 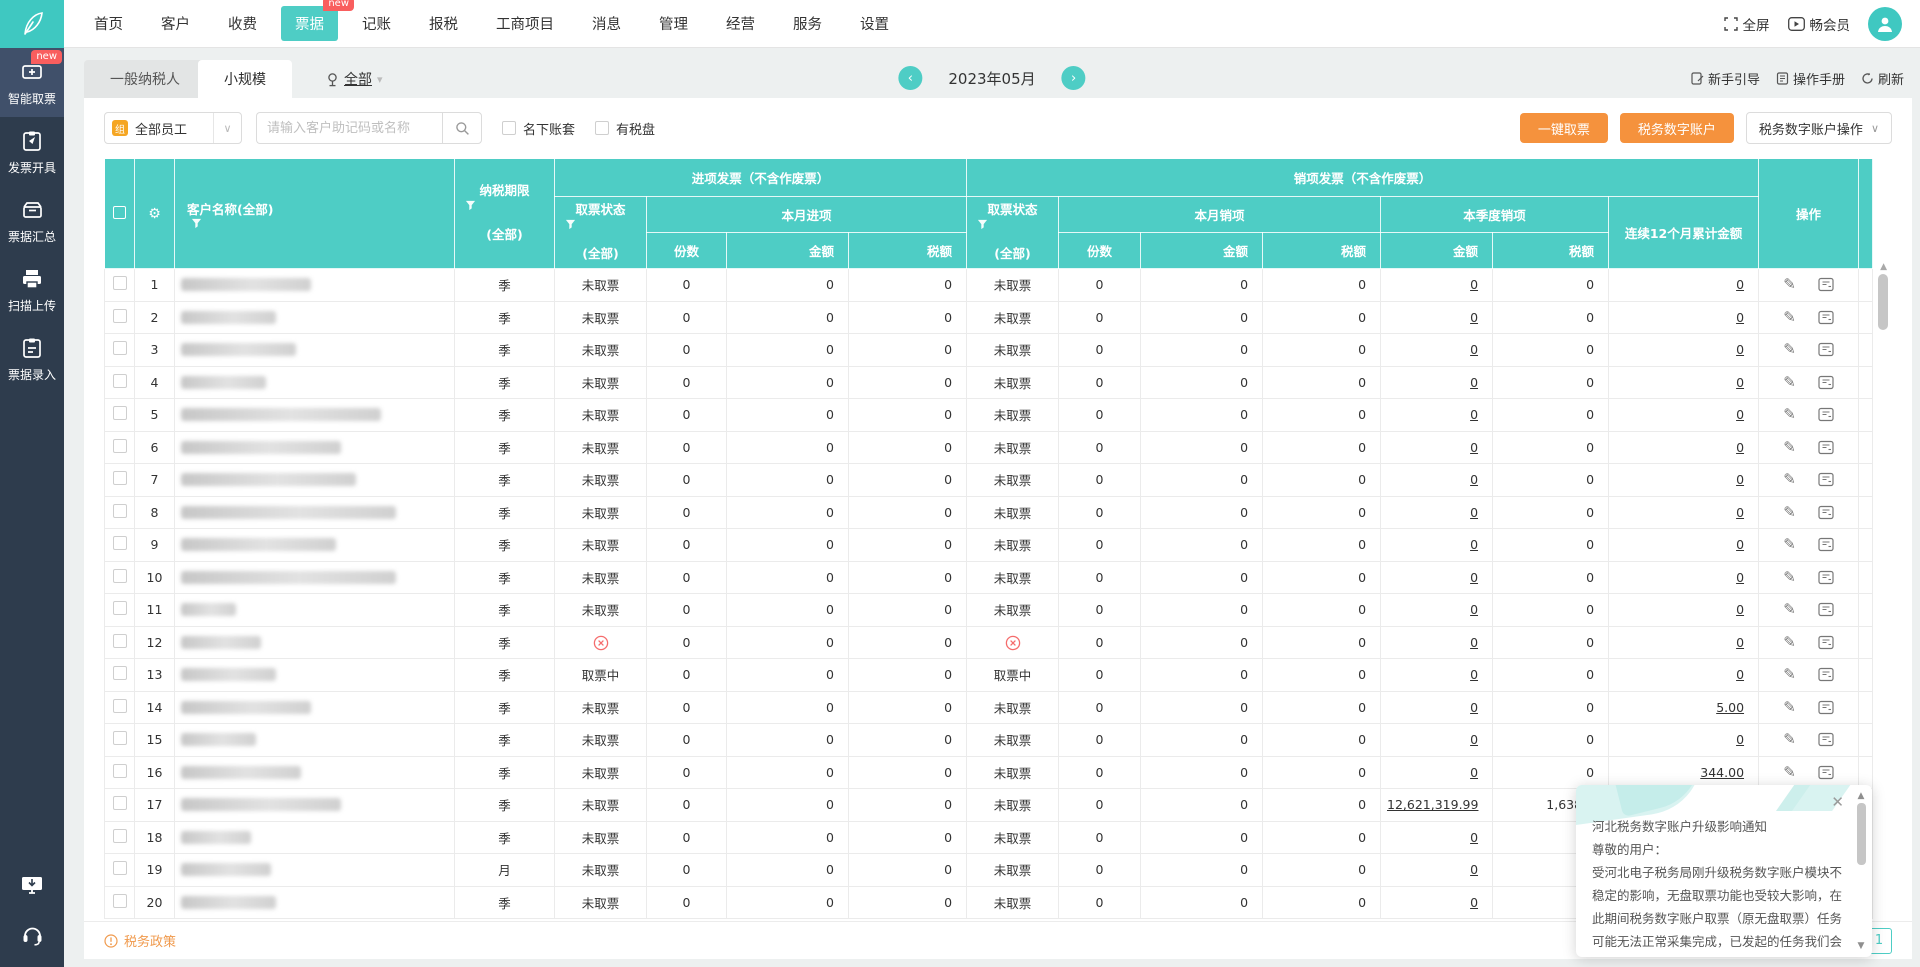 I want to click on table-vertical-scrollbar, so click(x=1883, y=302).